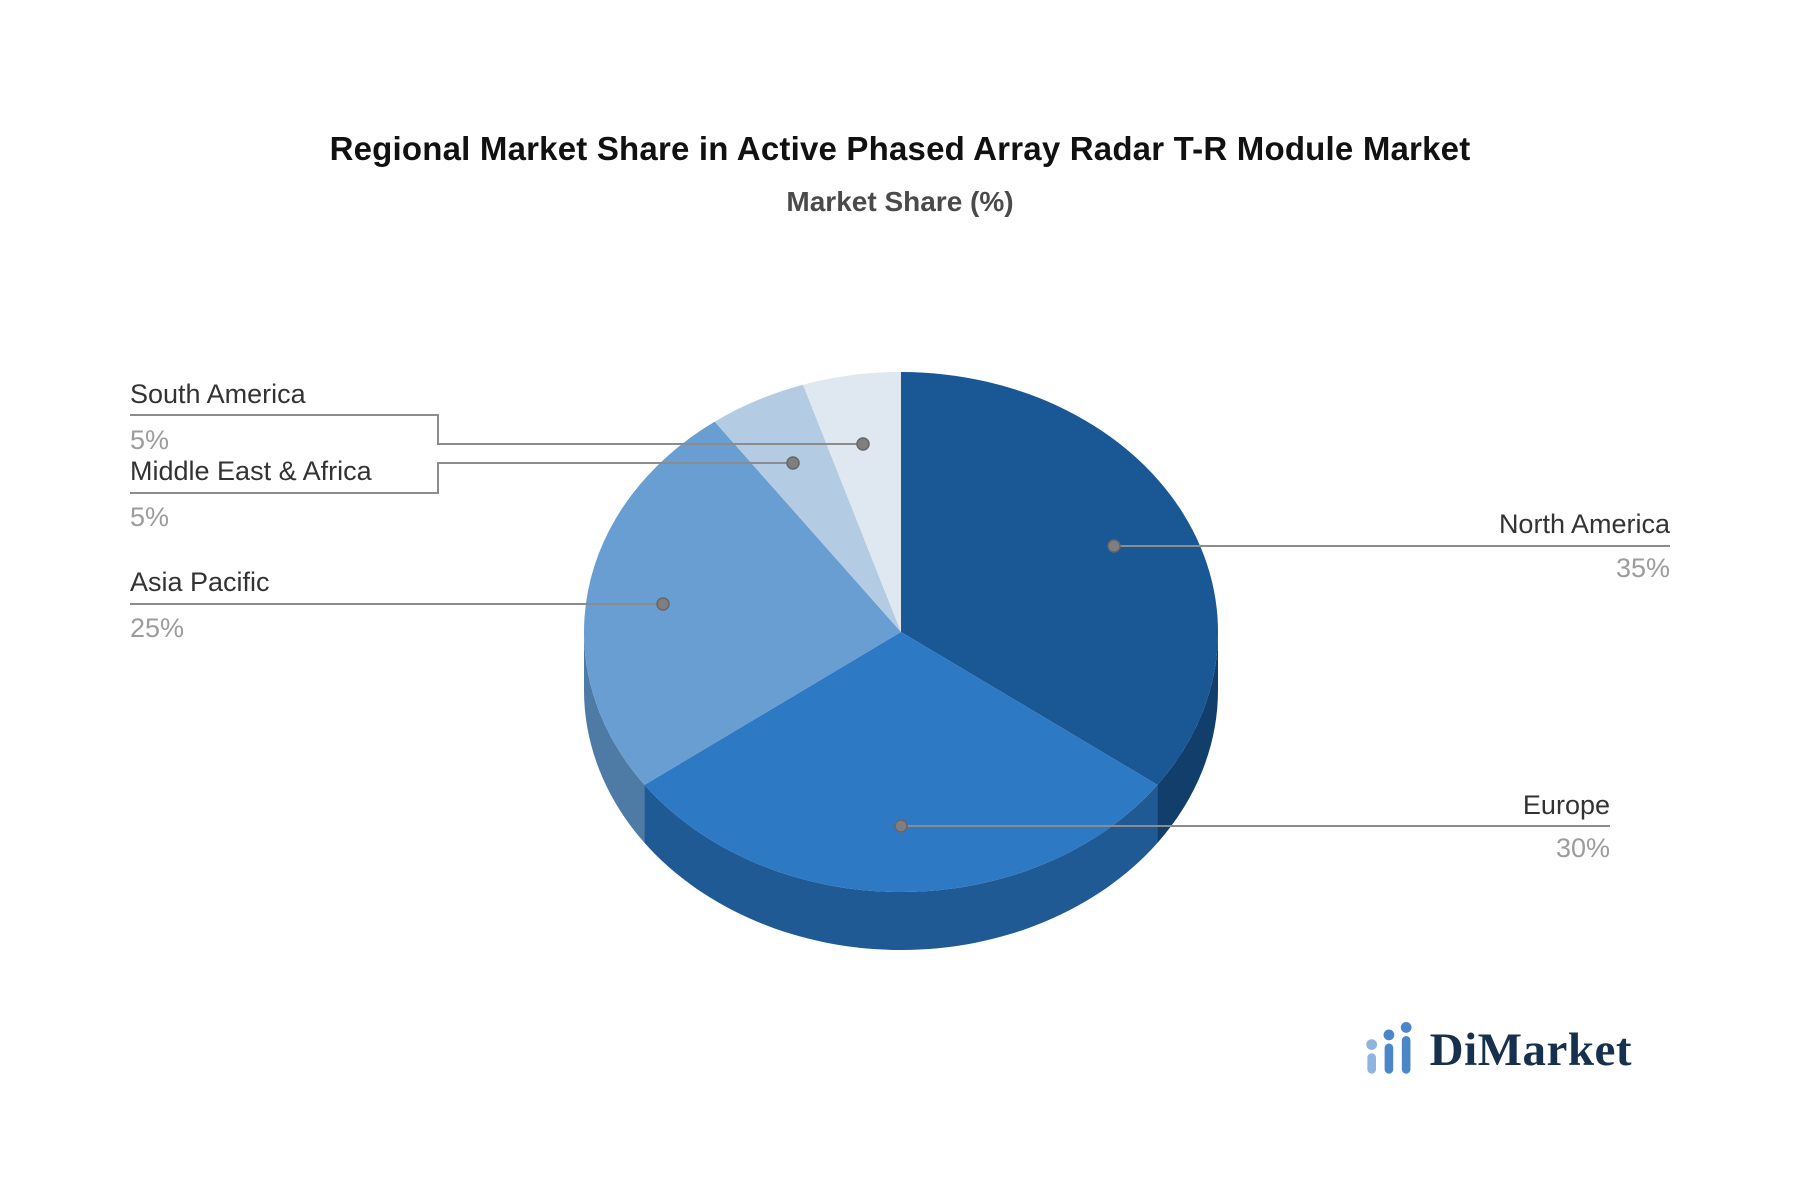 The image size is (1800, 1196). I want to click on pie-slice-side-north-america, so click(1187, 737).